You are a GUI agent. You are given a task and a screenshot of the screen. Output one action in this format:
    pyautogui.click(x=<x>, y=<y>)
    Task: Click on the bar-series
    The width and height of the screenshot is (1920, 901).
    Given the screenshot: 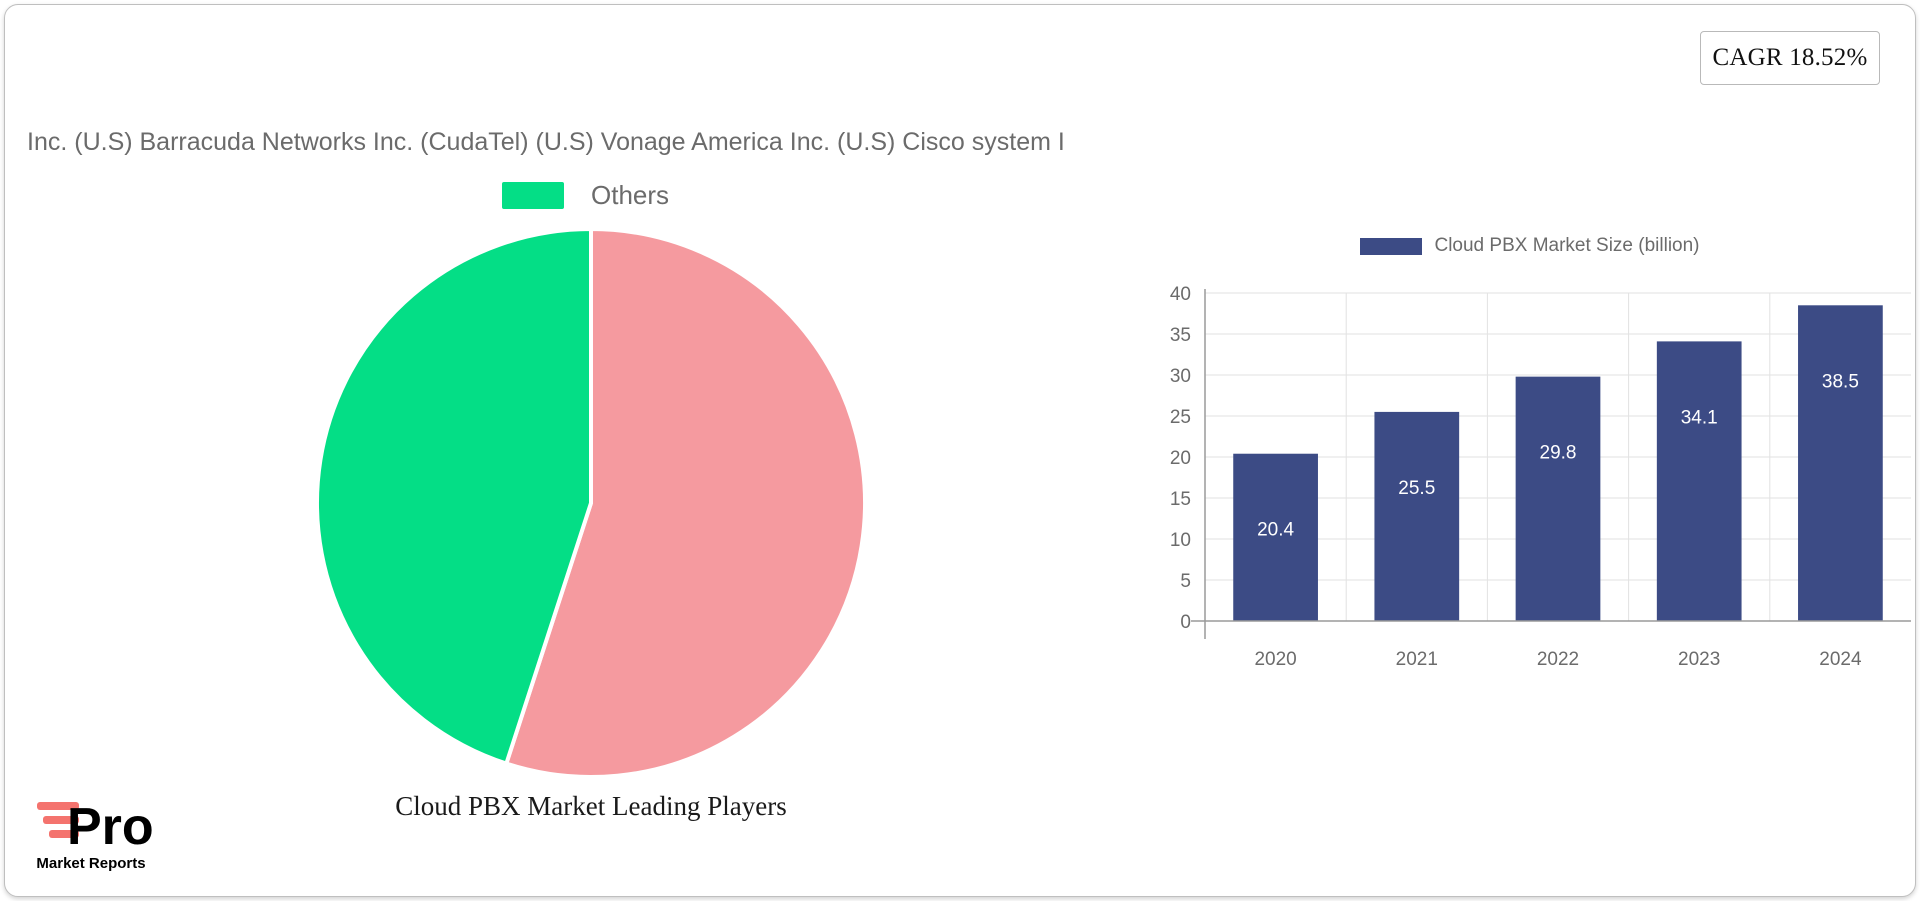 What is the action you would take?
    pyautogui.click(x=1558, y=463)
    